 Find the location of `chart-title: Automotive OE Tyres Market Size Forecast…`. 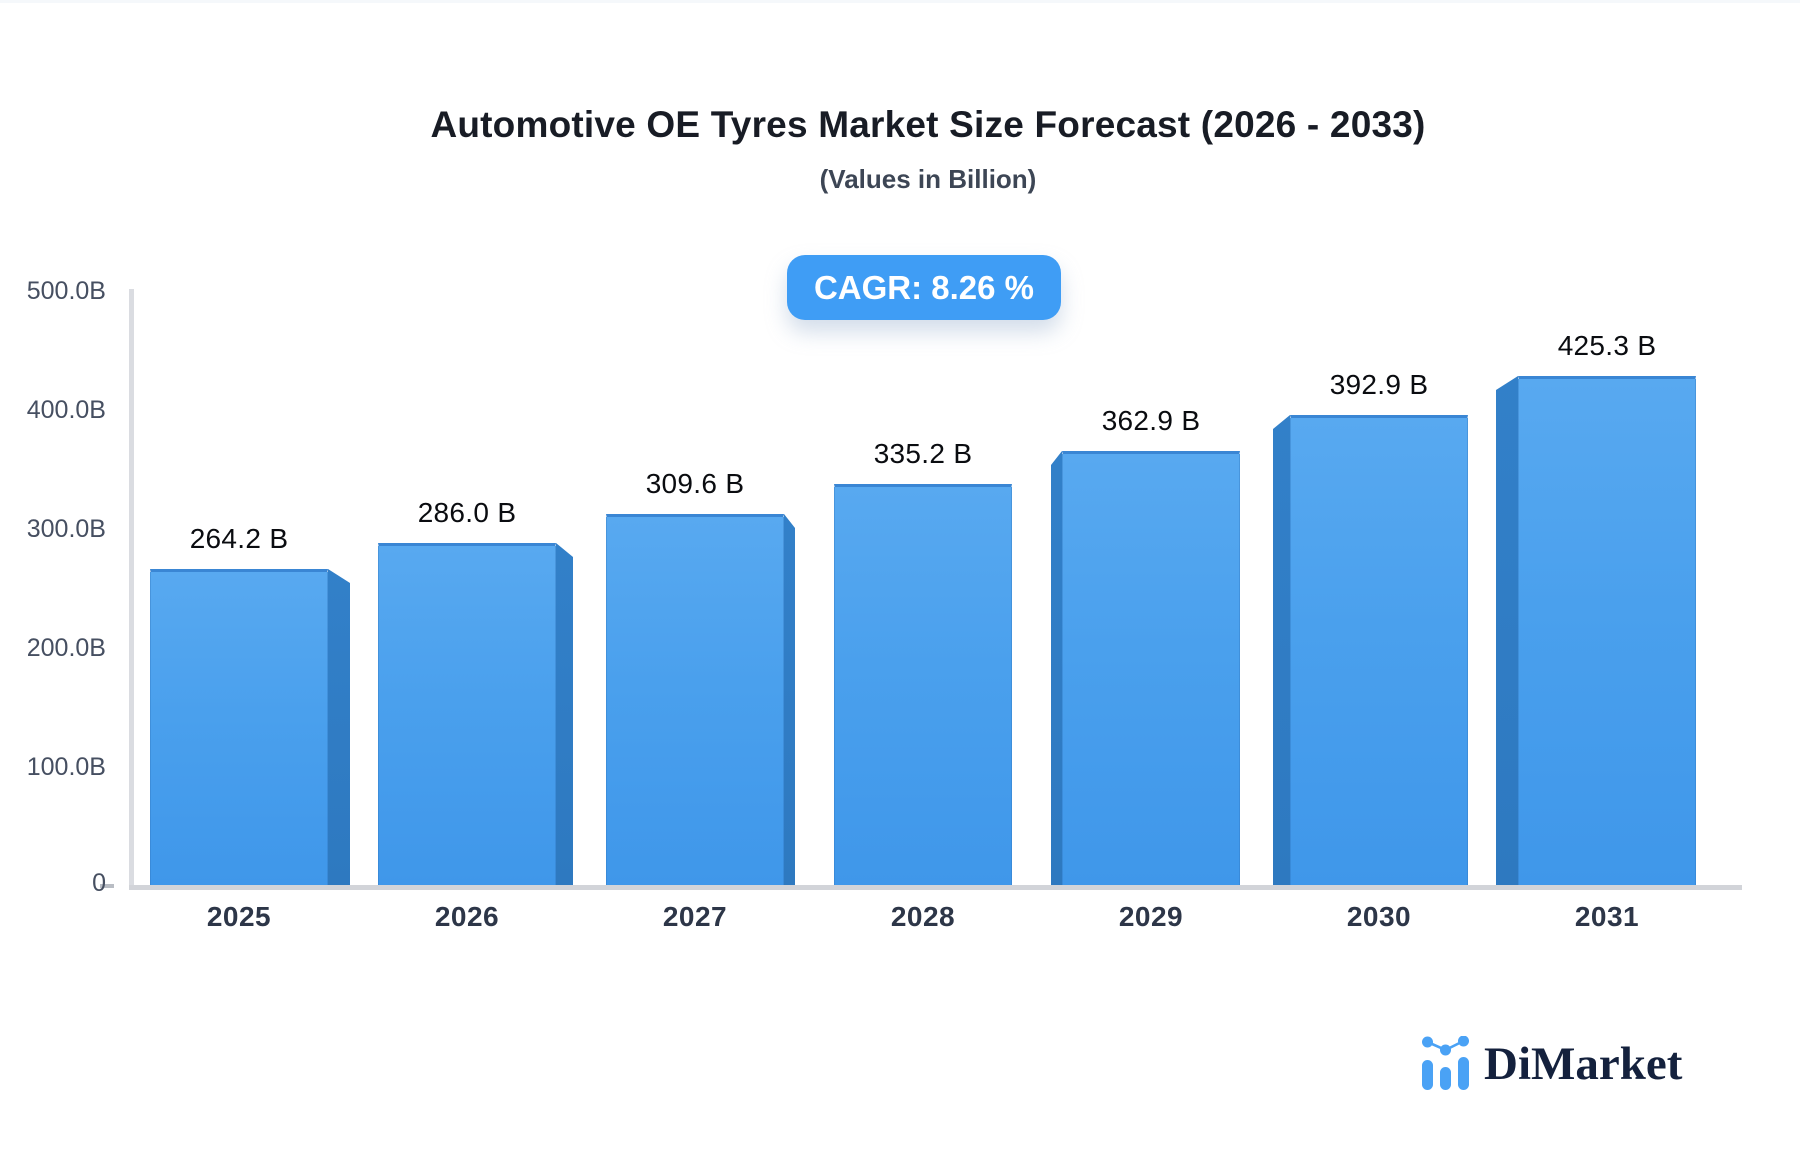

chart-title: Automotive OE Tyres Market Size Forecast… is located at coordinates (928, 124).